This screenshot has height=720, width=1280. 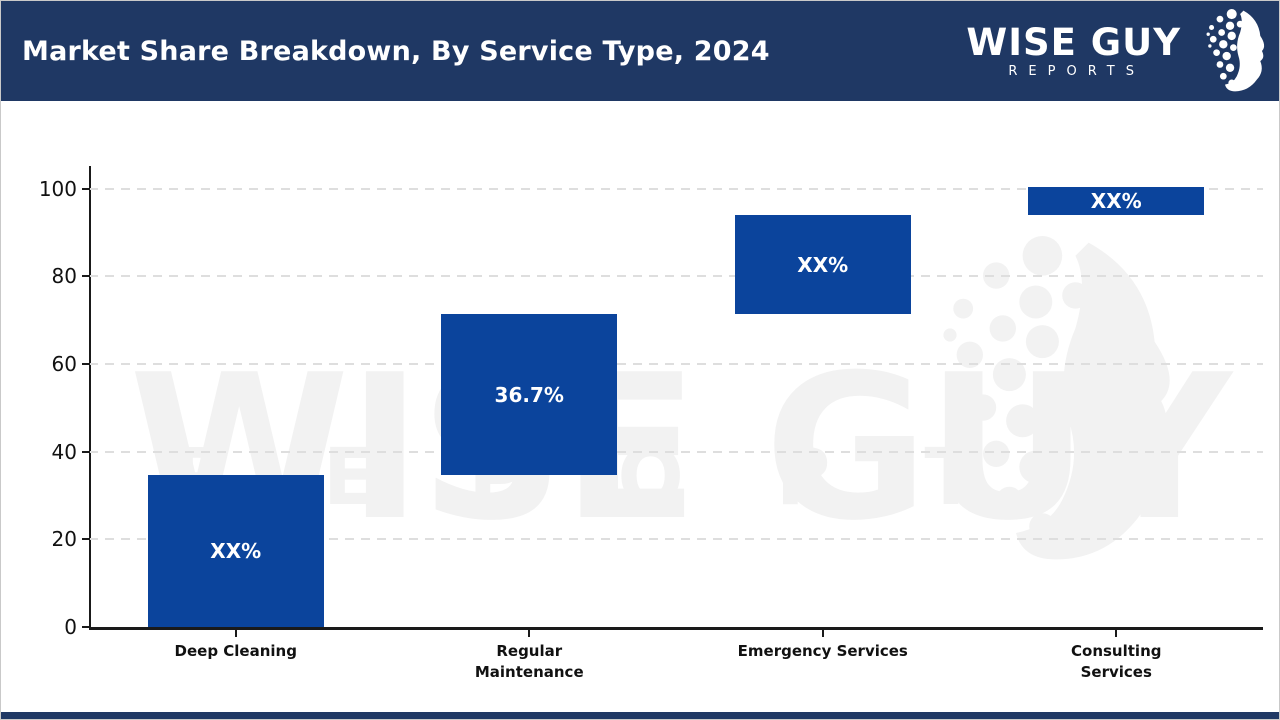 What do you see at coordinates (64, 539) in the screenshot?
I see `y-tick-label: 20` at bounding box center [64, 539].